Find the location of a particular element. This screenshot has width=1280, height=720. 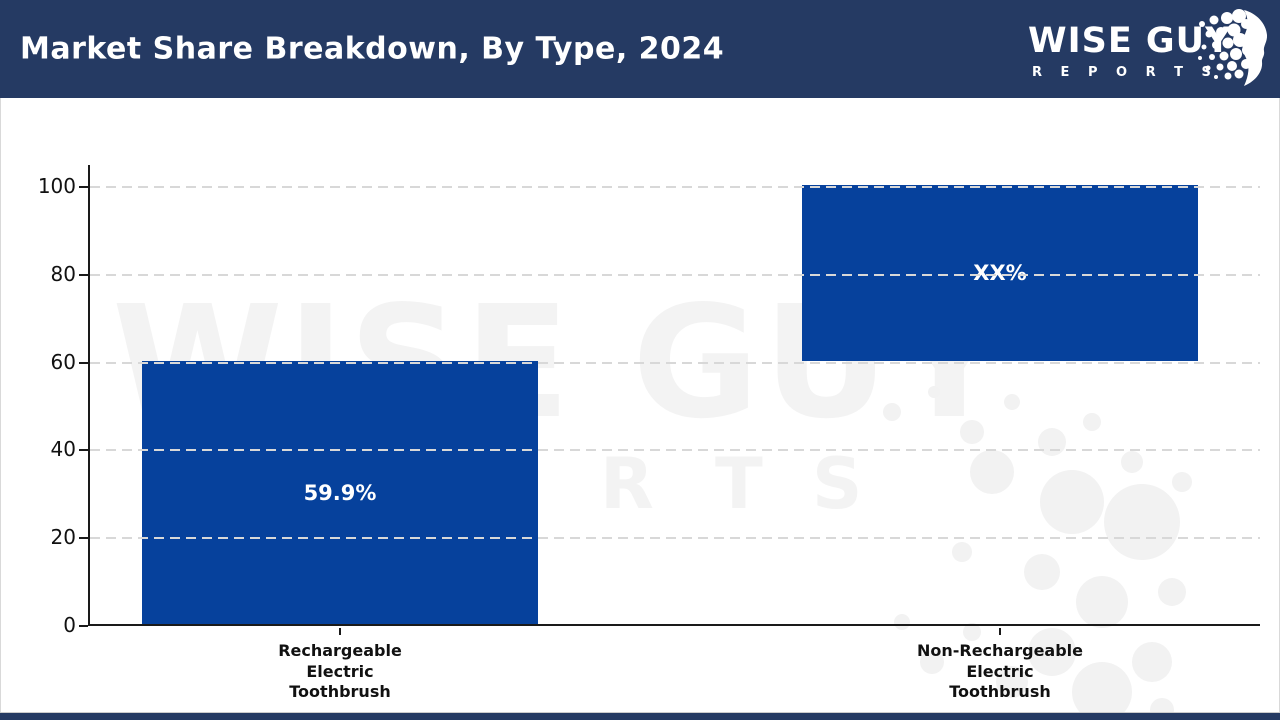

y-tick-label: 60 is located at coordinates (63, 361).